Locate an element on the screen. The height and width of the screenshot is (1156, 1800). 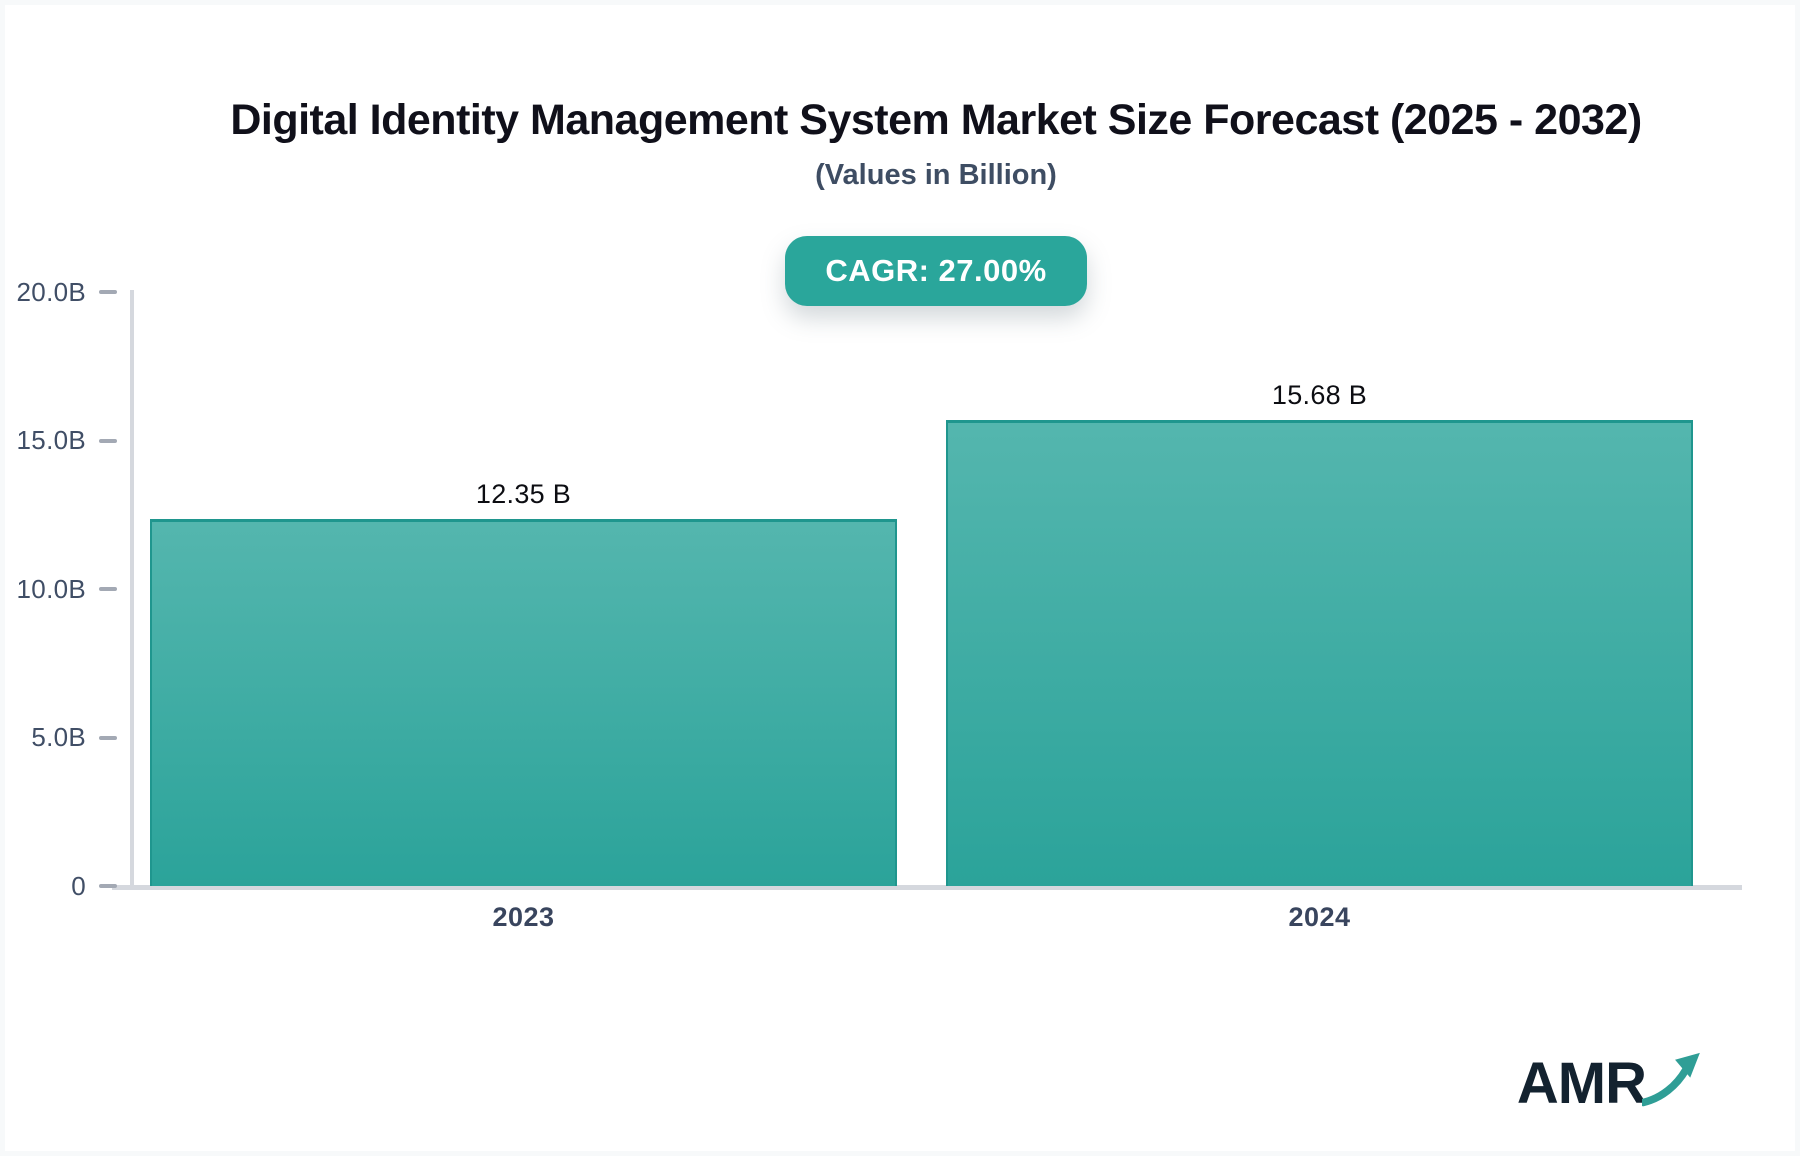
y-tick-label: 5.0B is located at coordinates (58, 737).